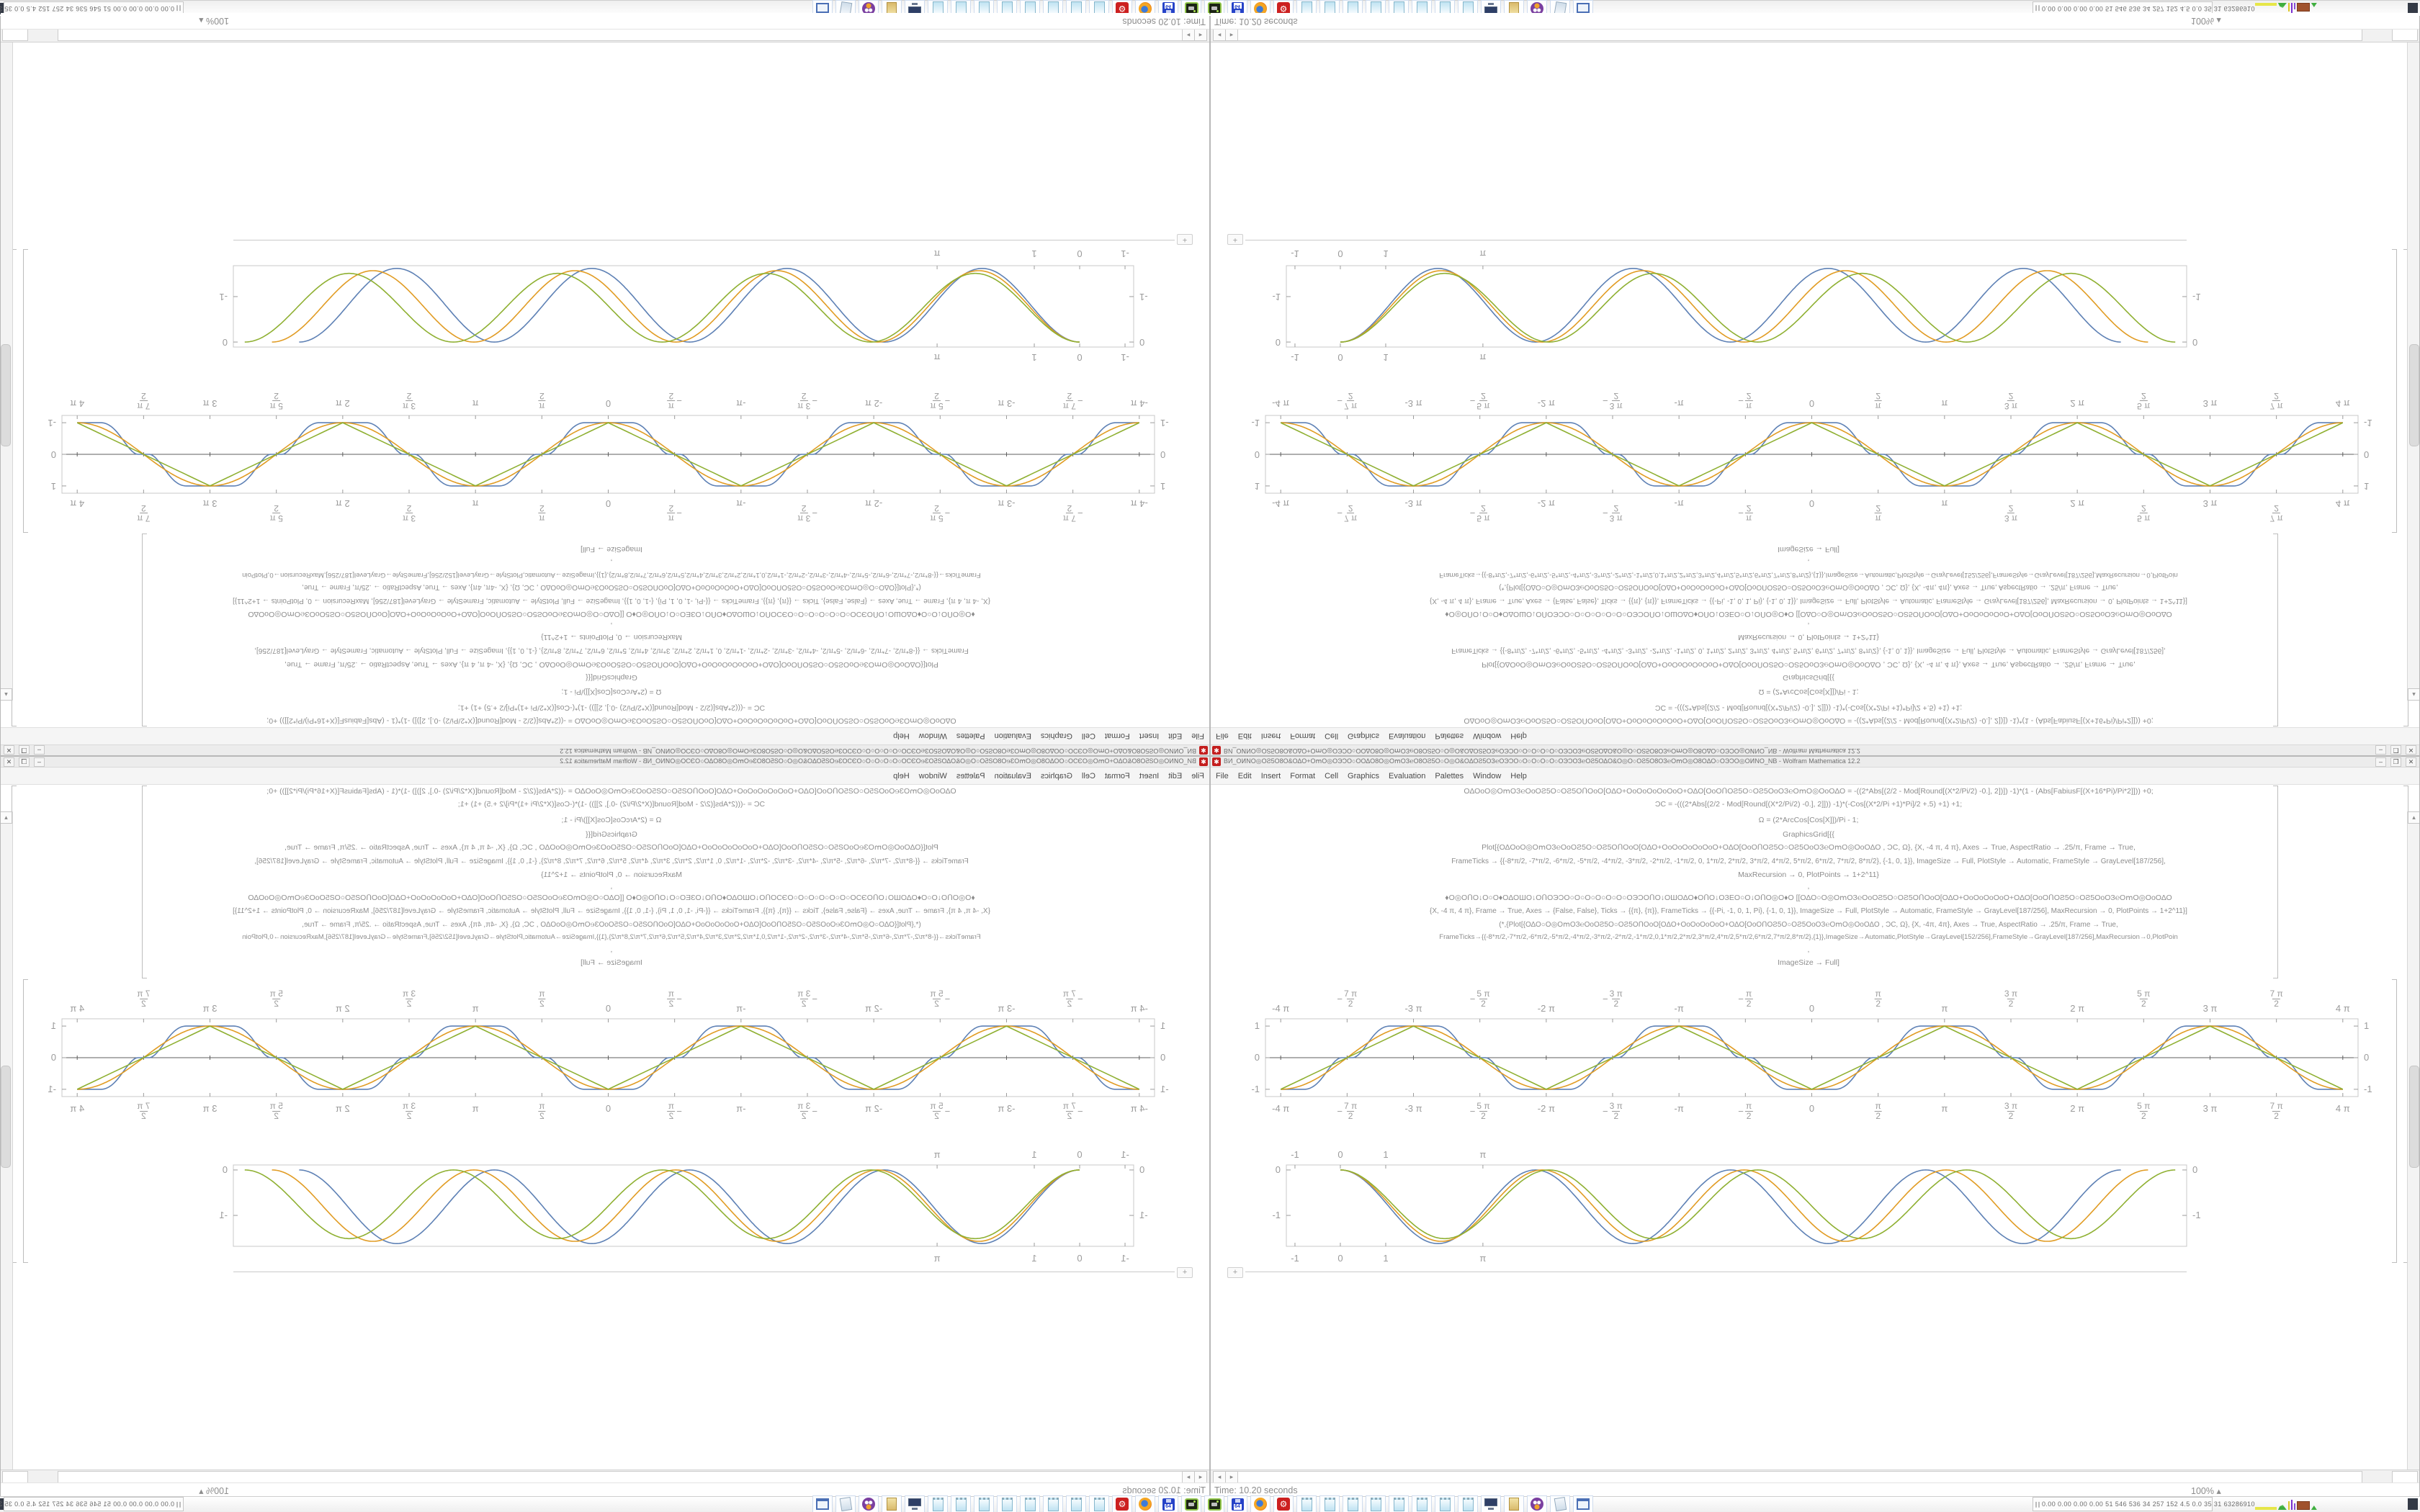 This screenshot has width=2420, height=1512. Describe the element at coordinates (1122, 1503) in the screenshot. I see `taskbar-icon-gear: ⚙` at that location.